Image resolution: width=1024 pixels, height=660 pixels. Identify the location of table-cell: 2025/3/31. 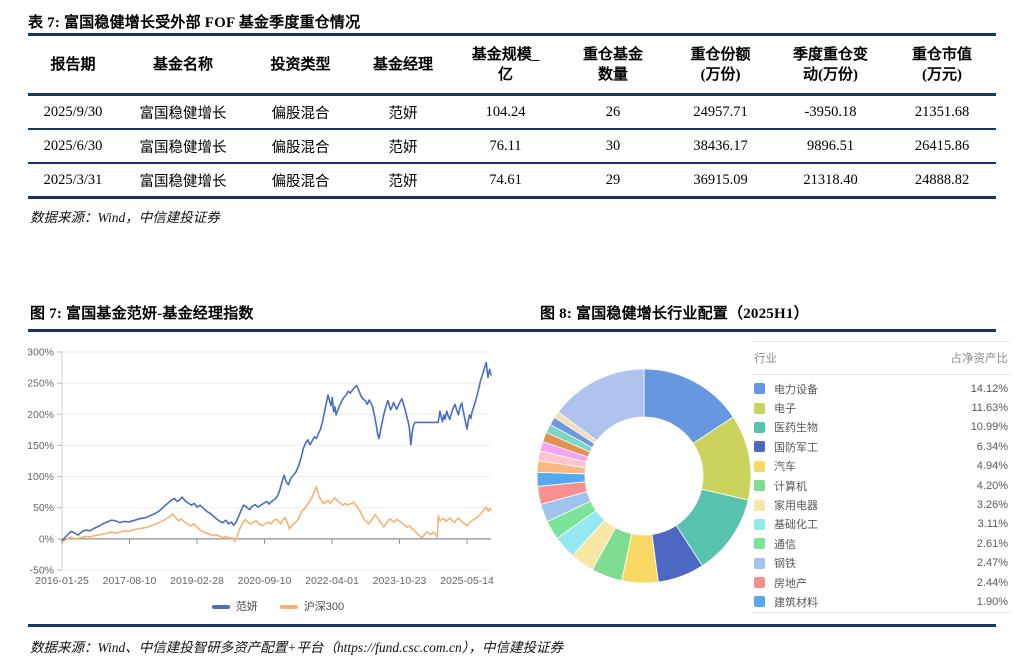
(73, 181).